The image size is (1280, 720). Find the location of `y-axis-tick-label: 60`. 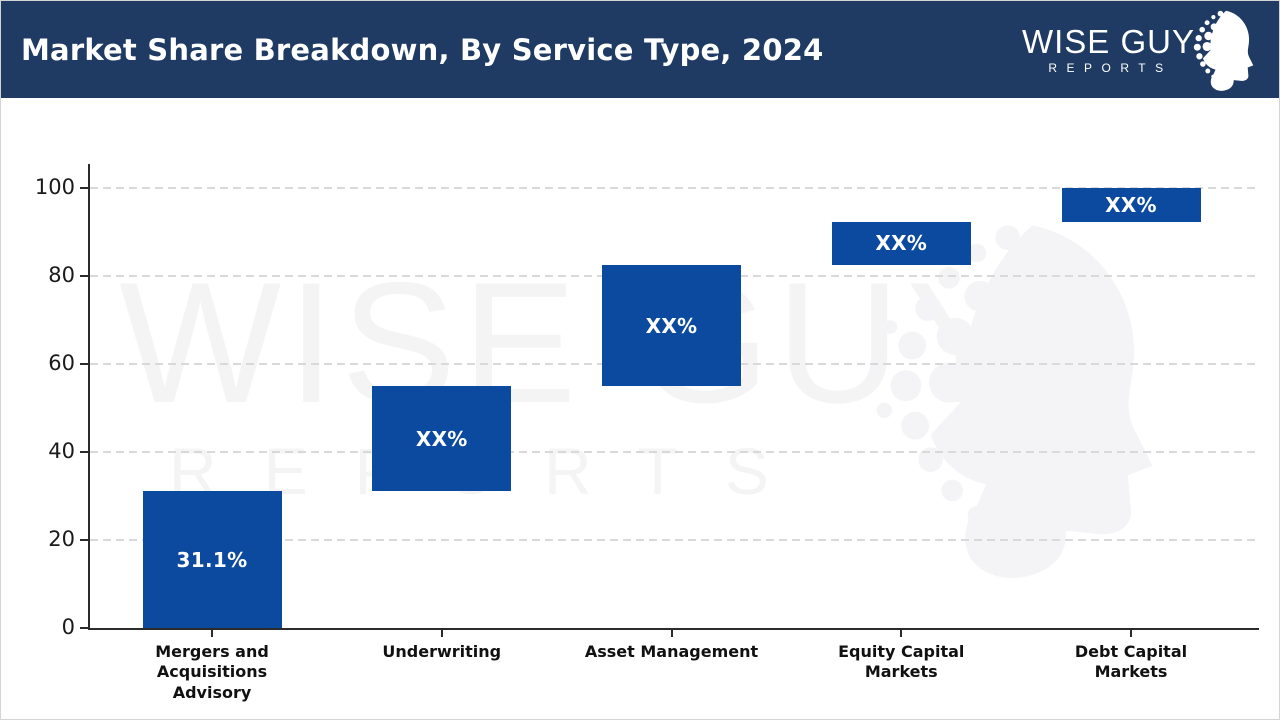

y-axis-tick-label: 60 is located at coordinates (61, 363).